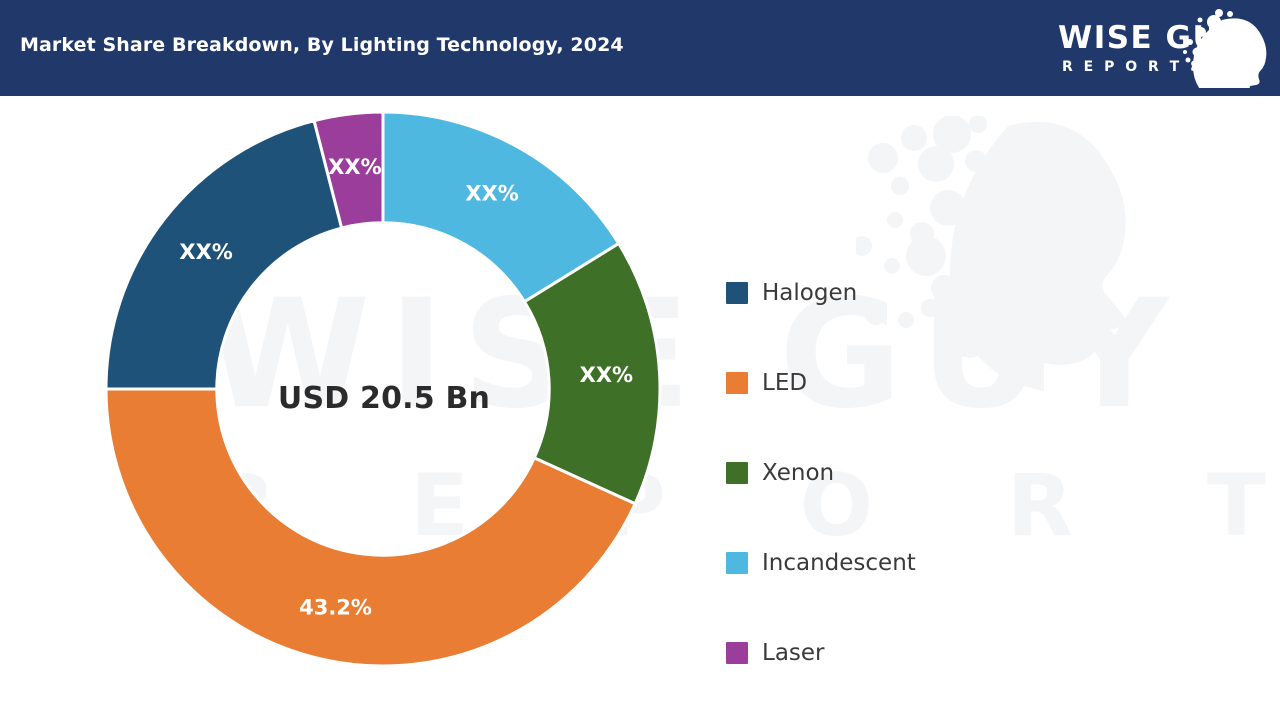  What do you see at coordinates (793, 653) in the screenshot?
I see `legend-label-laser: Laser` at bounding box center [793, 653].